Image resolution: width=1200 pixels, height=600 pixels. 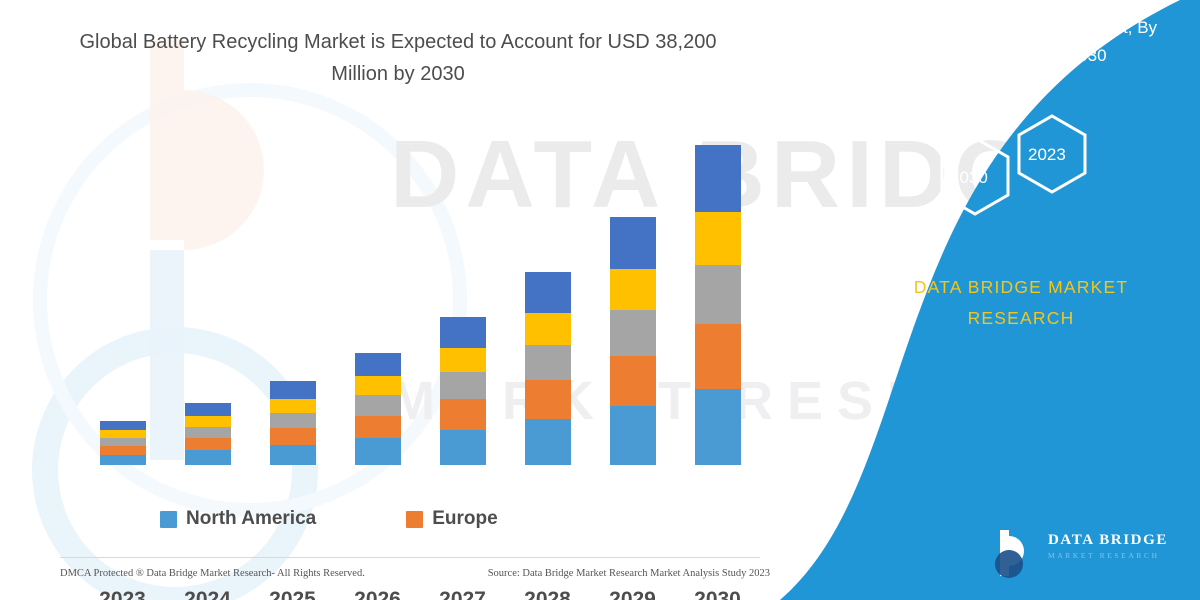 I want to click on footer-divider, so click(x=410, y=557).